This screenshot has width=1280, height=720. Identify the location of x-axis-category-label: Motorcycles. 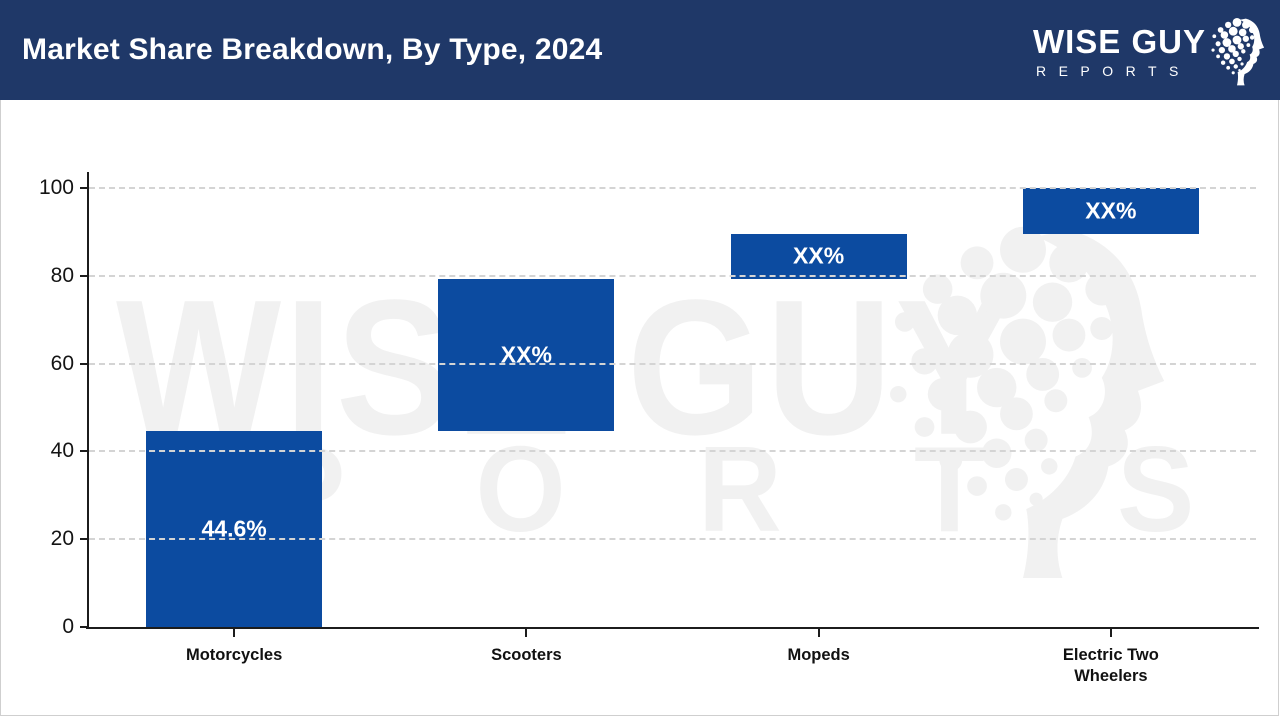
(234, 655).